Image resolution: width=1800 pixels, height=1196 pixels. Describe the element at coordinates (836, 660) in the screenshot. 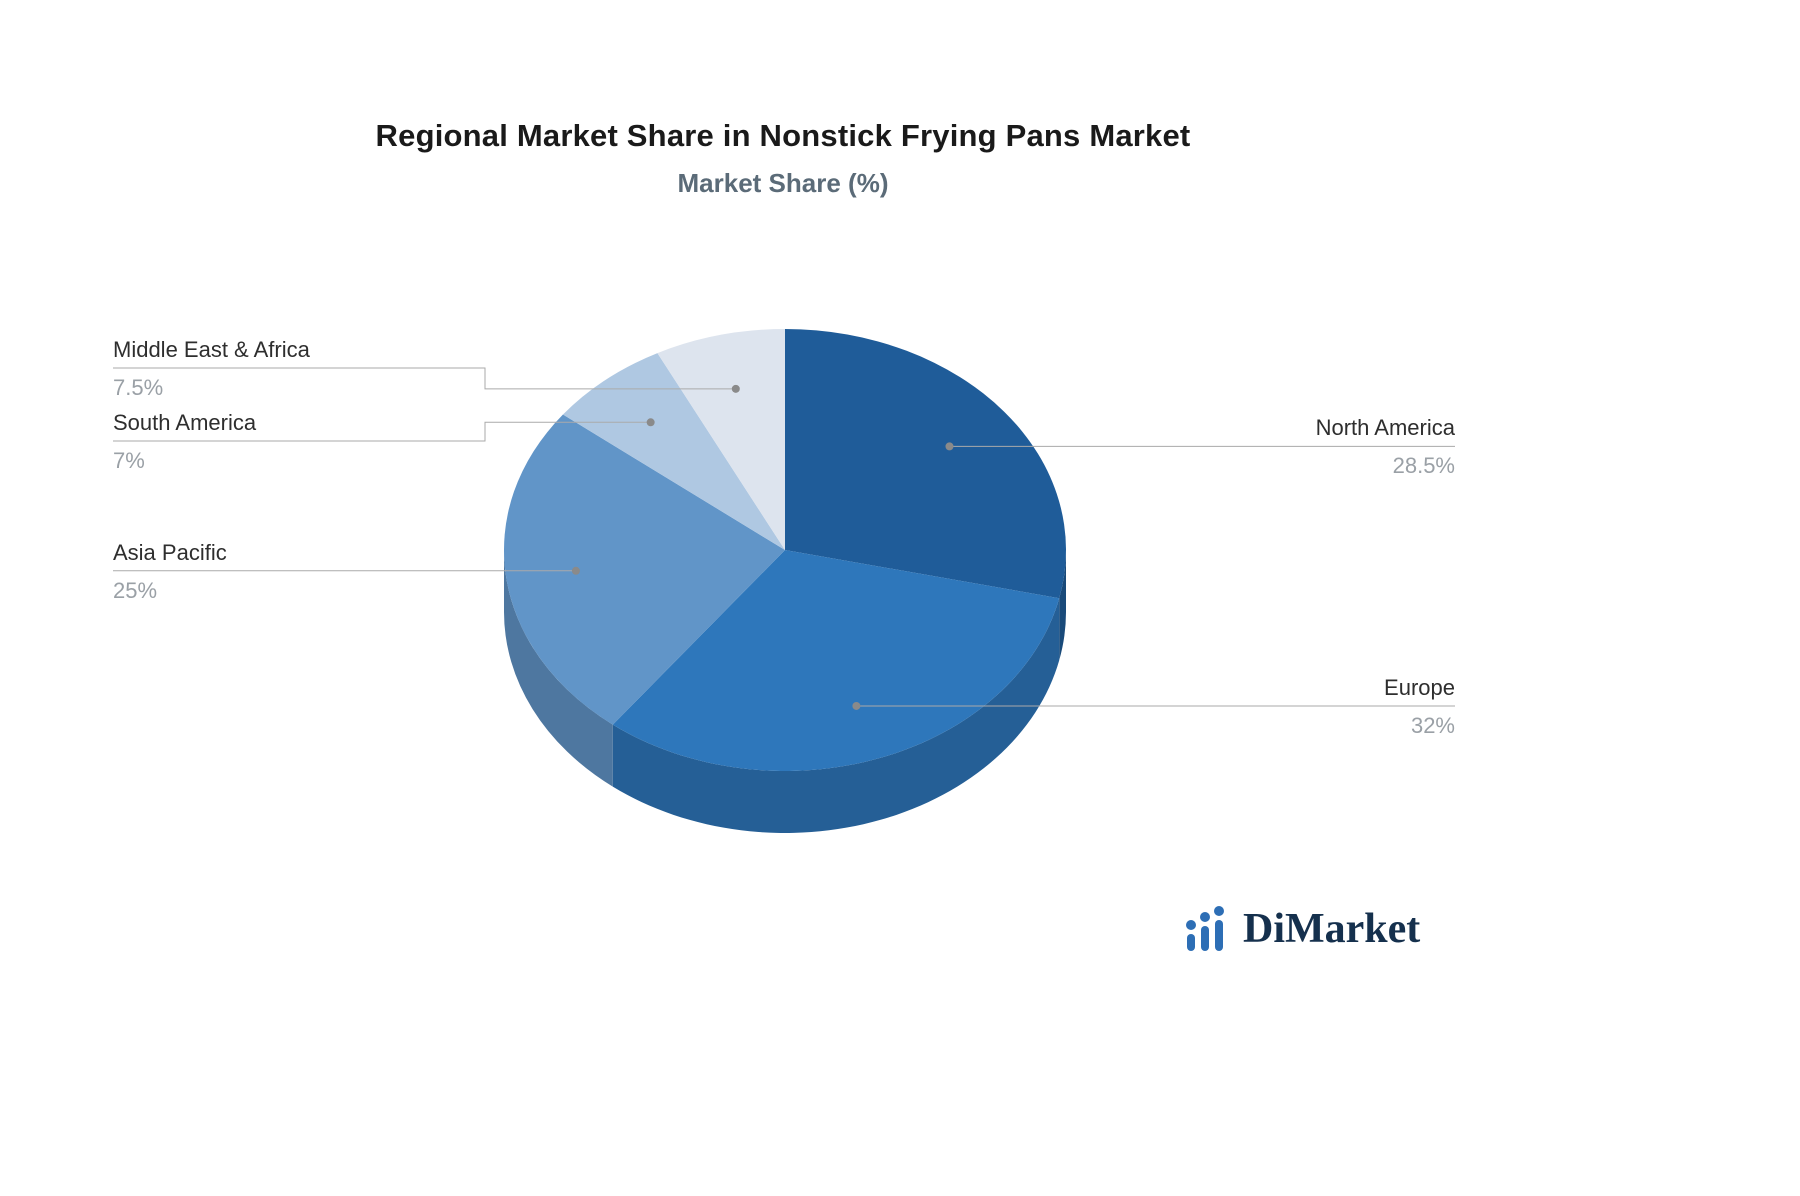

I see `pie-slice-europe` at that location.